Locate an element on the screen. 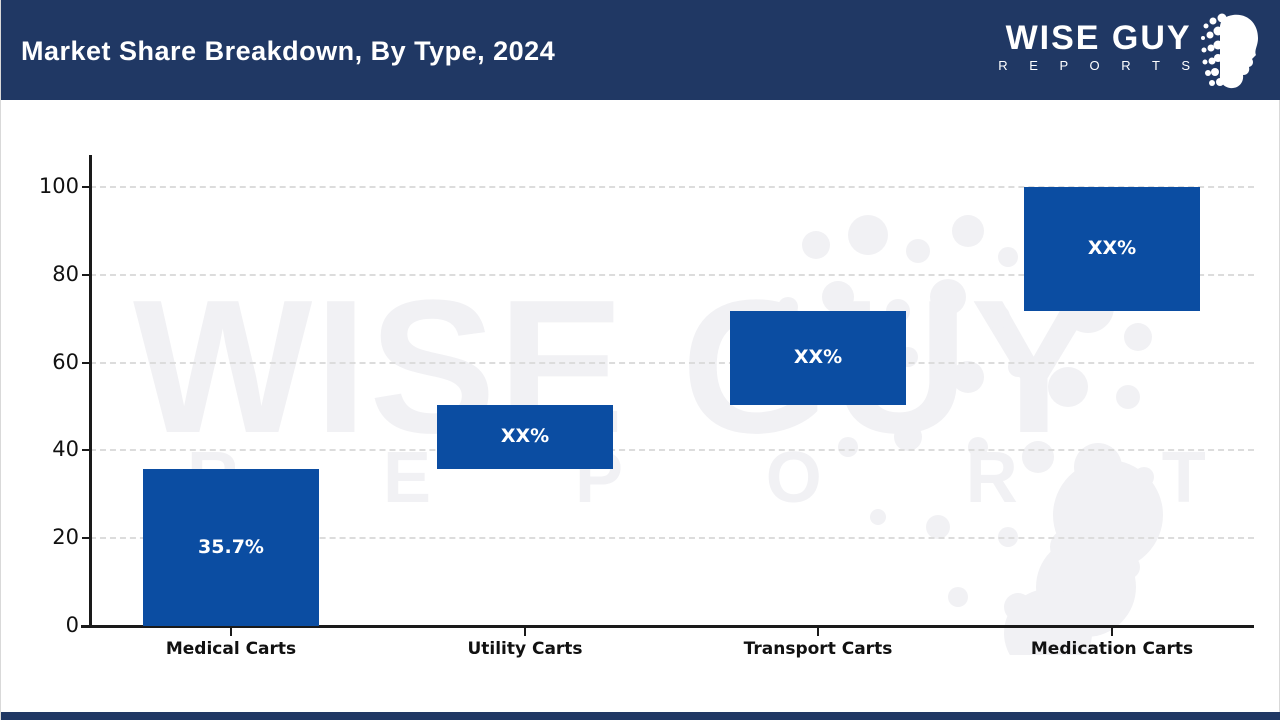 Image resolution: width=1280 pixels, height=720 pixels. bar-value-label-transport-carts: XX% is located at coordinates (818, 357).